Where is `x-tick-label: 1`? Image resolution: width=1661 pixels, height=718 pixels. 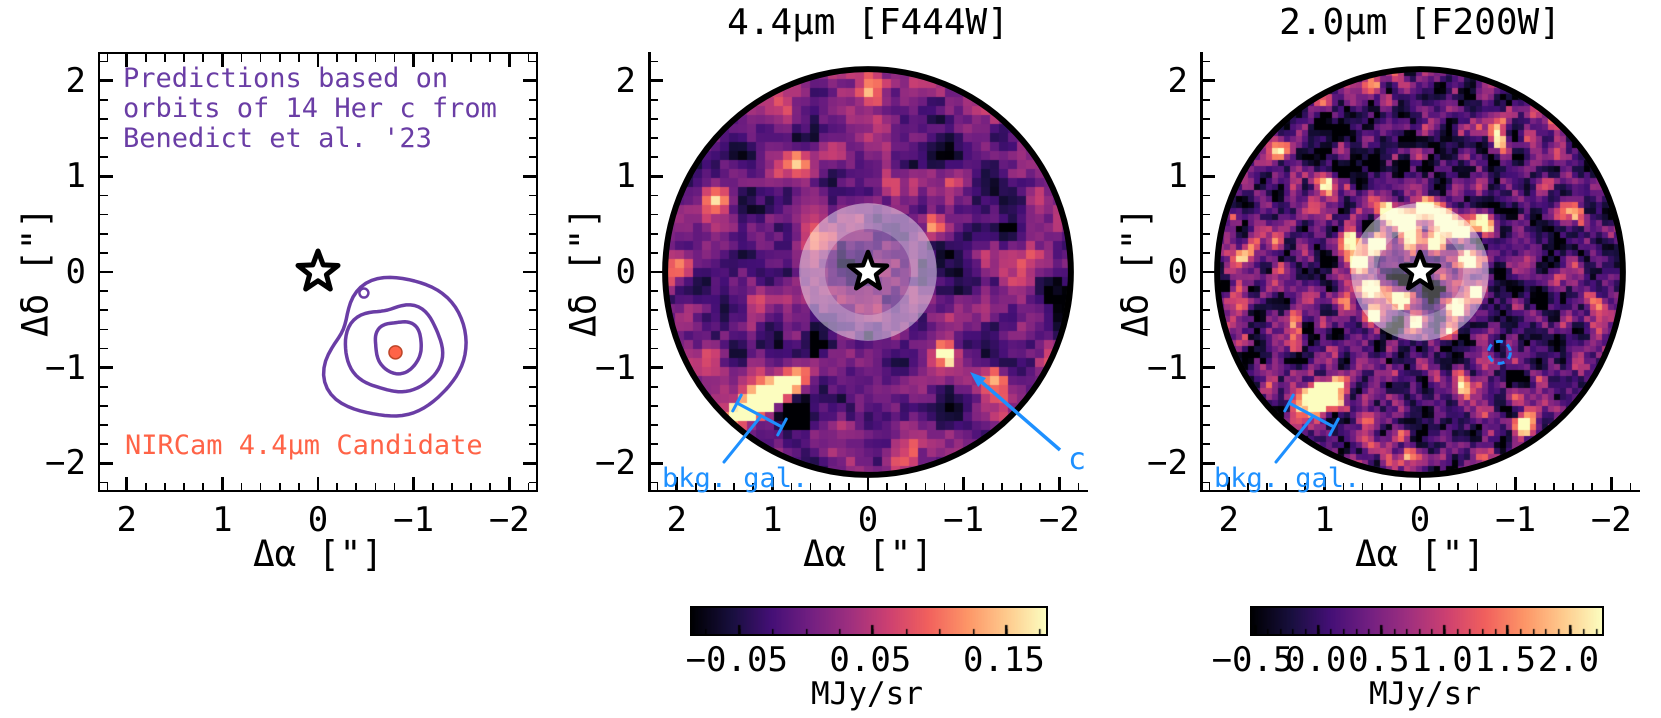
x-tick-label: 1 is located at coordinates (772, 520).